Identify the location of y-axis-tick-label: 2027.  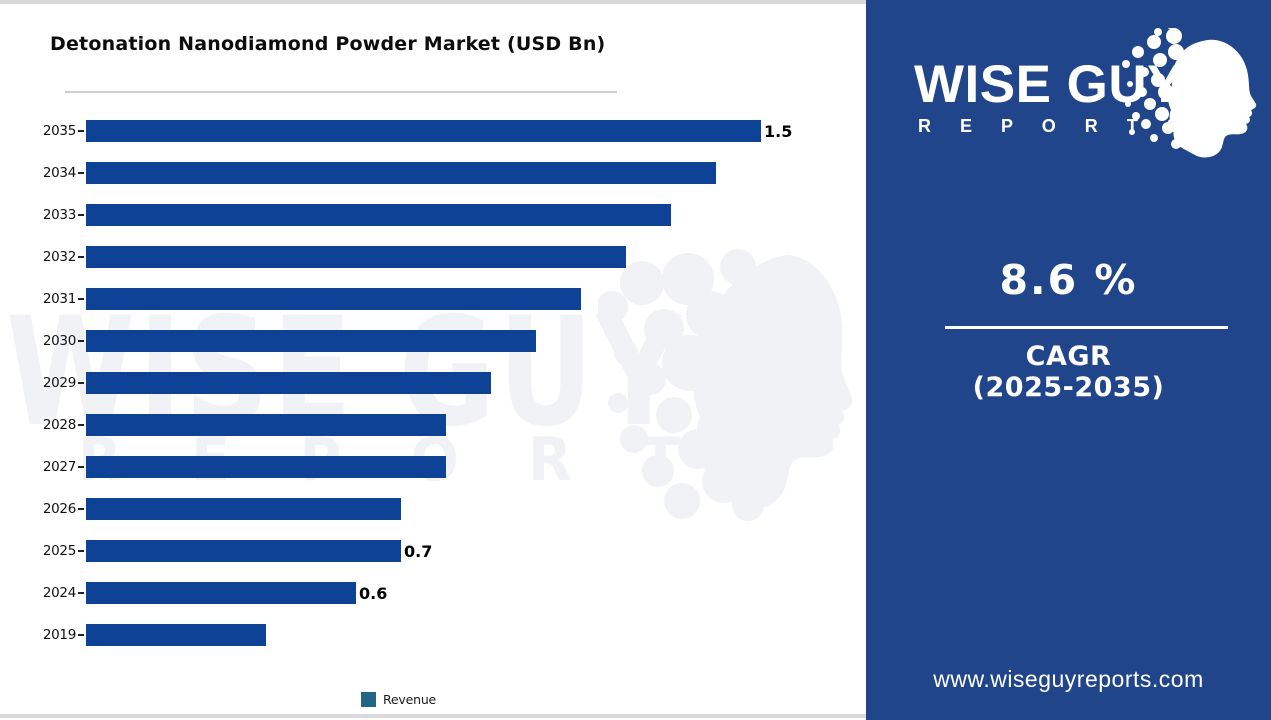
(59, 467).